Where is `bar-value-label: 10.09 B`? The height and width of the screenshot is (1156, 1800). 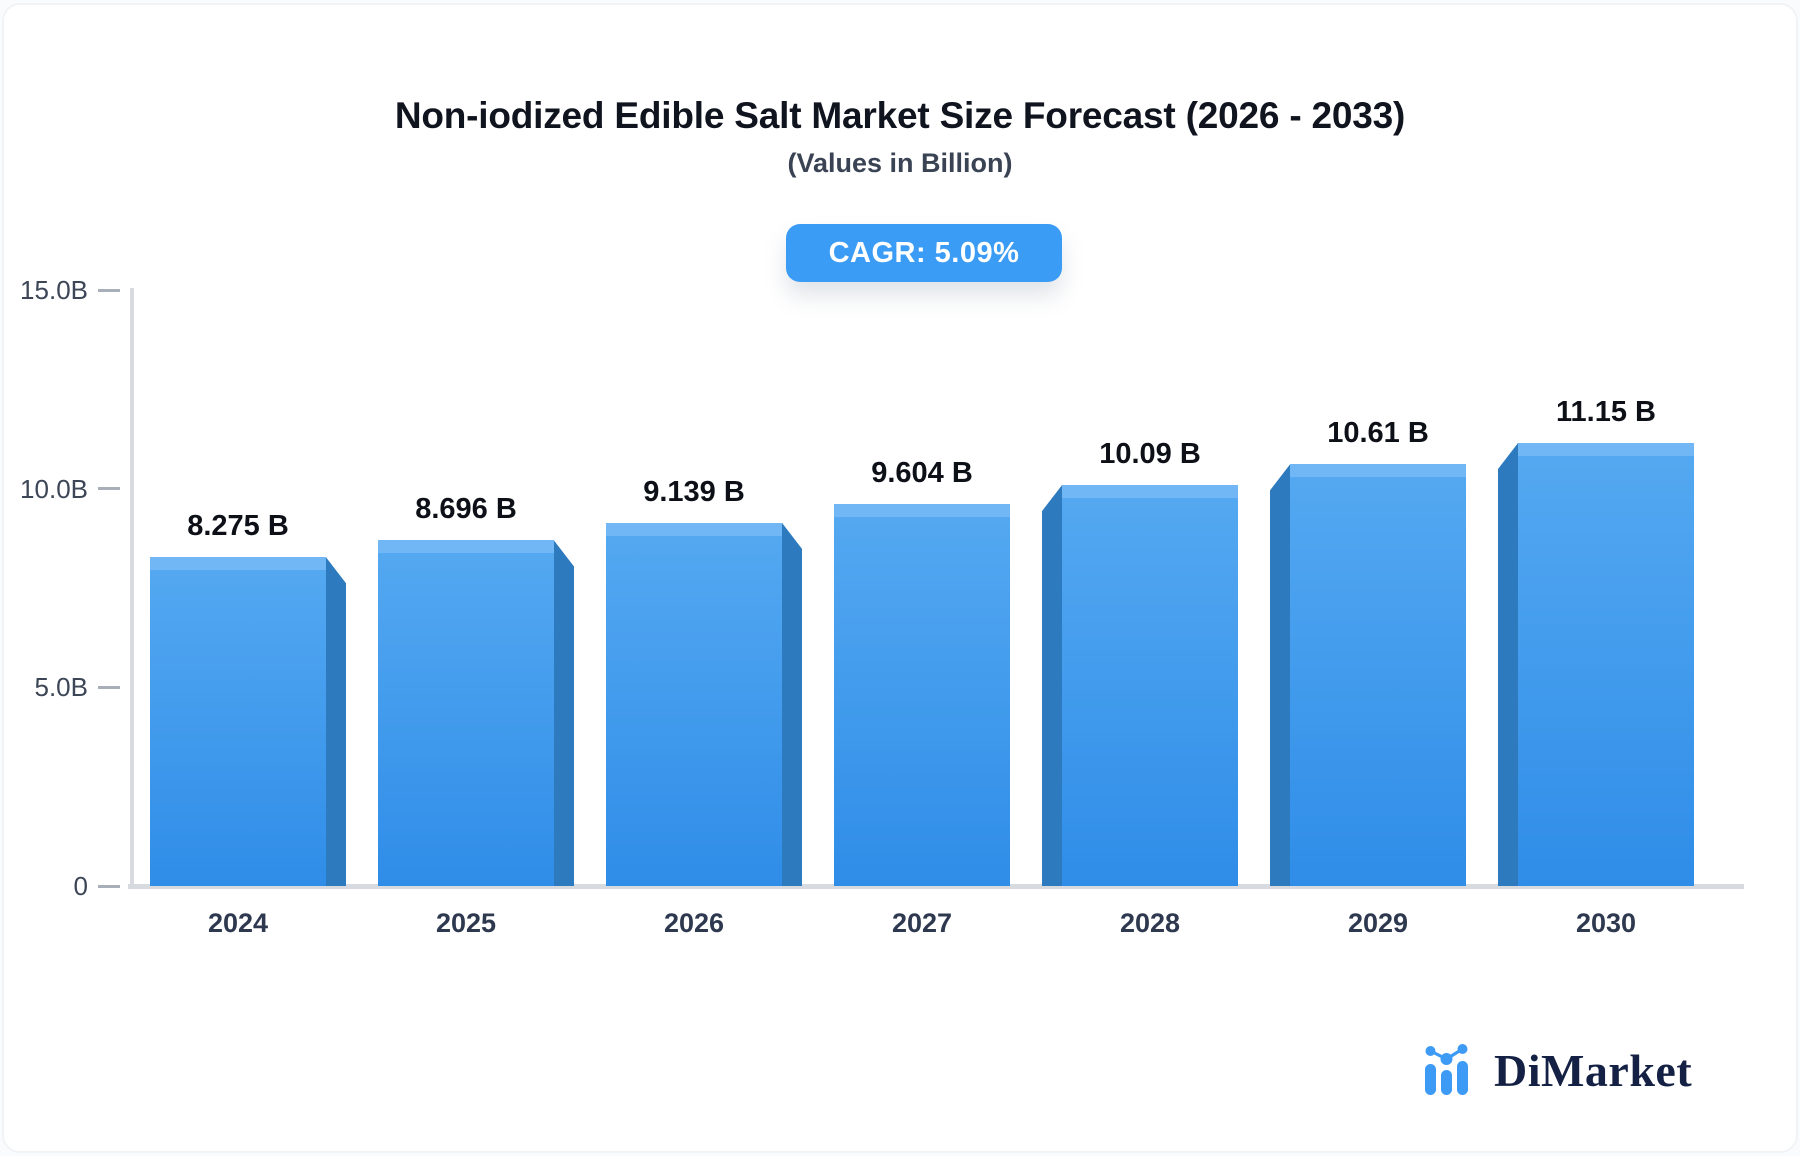 bar-value-label: 10.09 B is located at coordinates (1150, 454).